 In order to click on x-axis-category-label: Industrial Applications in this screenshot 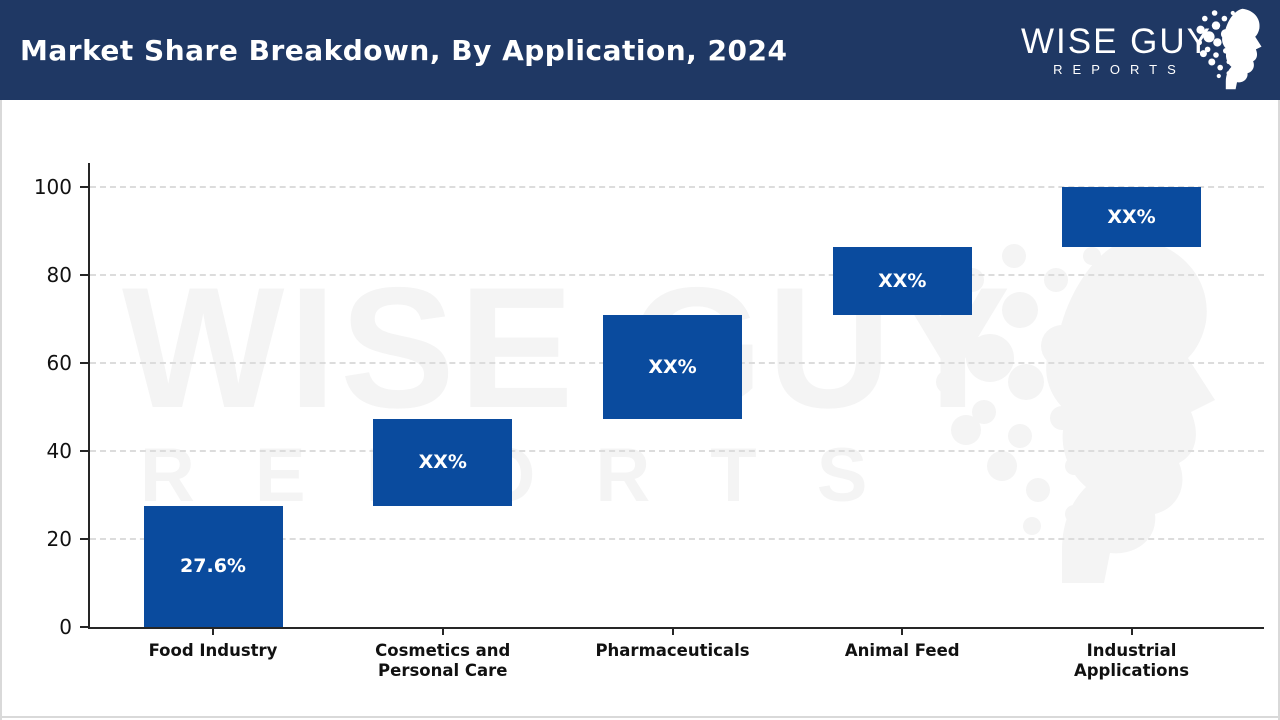, I will do `click(1131, 660)`.